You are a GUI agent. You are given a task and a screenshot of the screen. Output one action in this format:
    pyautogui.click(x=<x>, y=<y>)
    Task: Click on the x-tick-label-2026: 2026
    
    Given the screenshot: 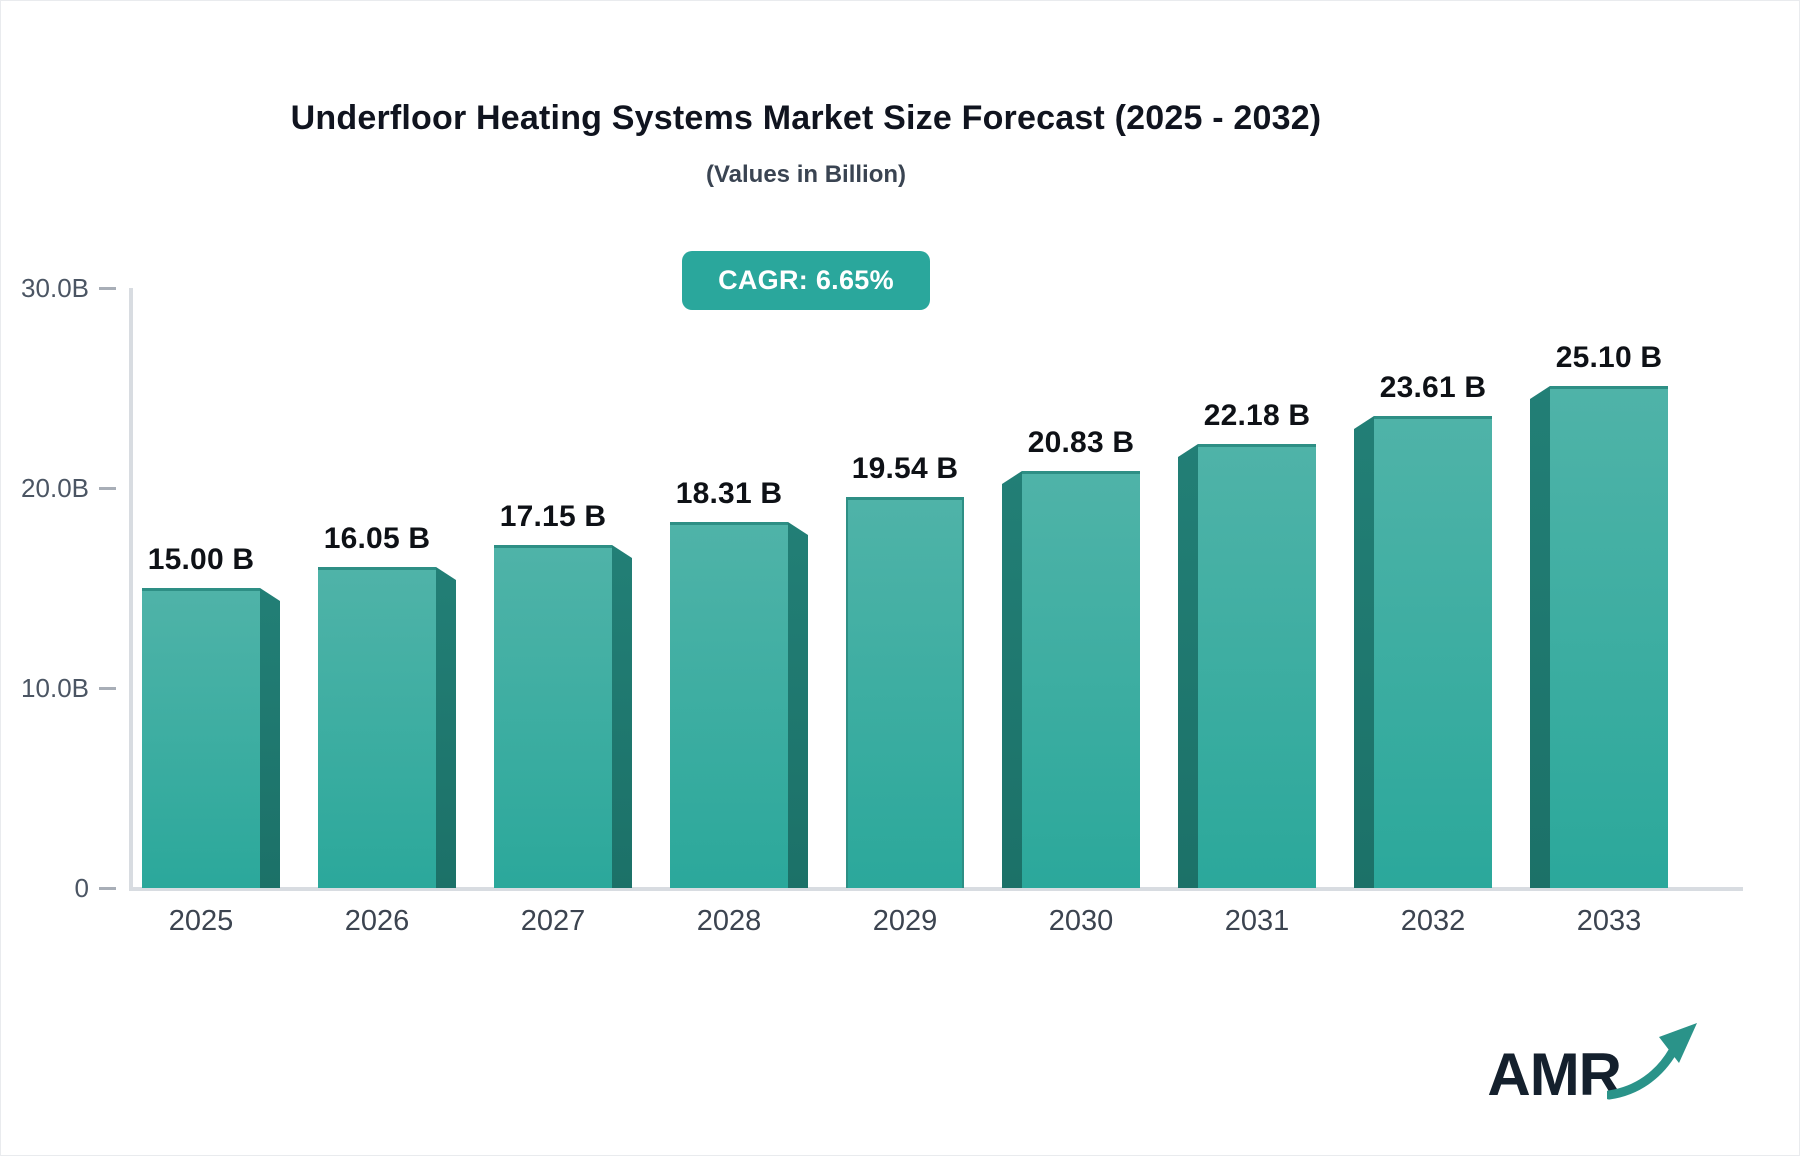 What is the action you would take?
    pyautogui.click(x=377, y=921)
    